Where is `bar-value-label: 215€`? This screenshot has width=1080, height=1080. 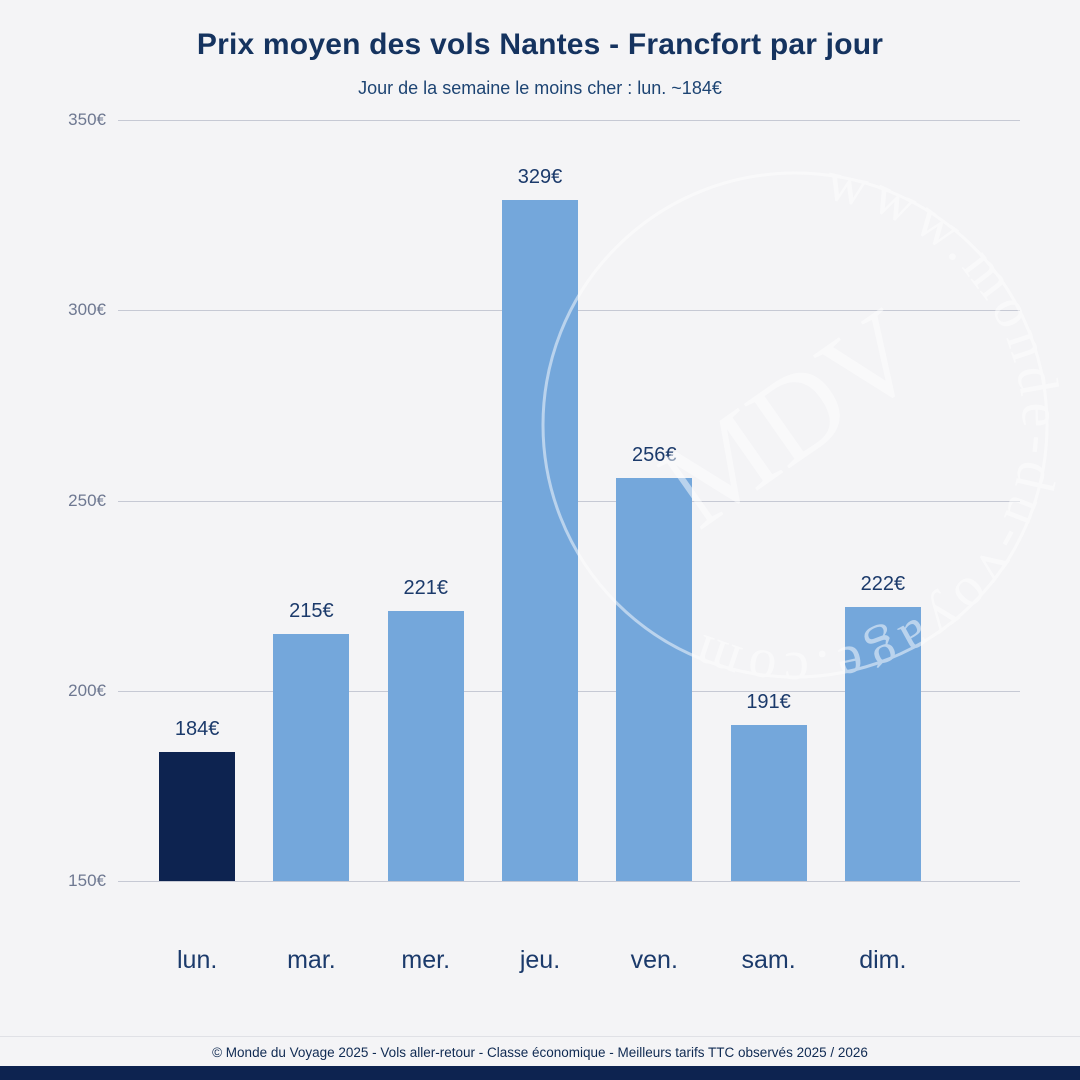
bar-value-label: 215€ is located at coordinates (311, 610).